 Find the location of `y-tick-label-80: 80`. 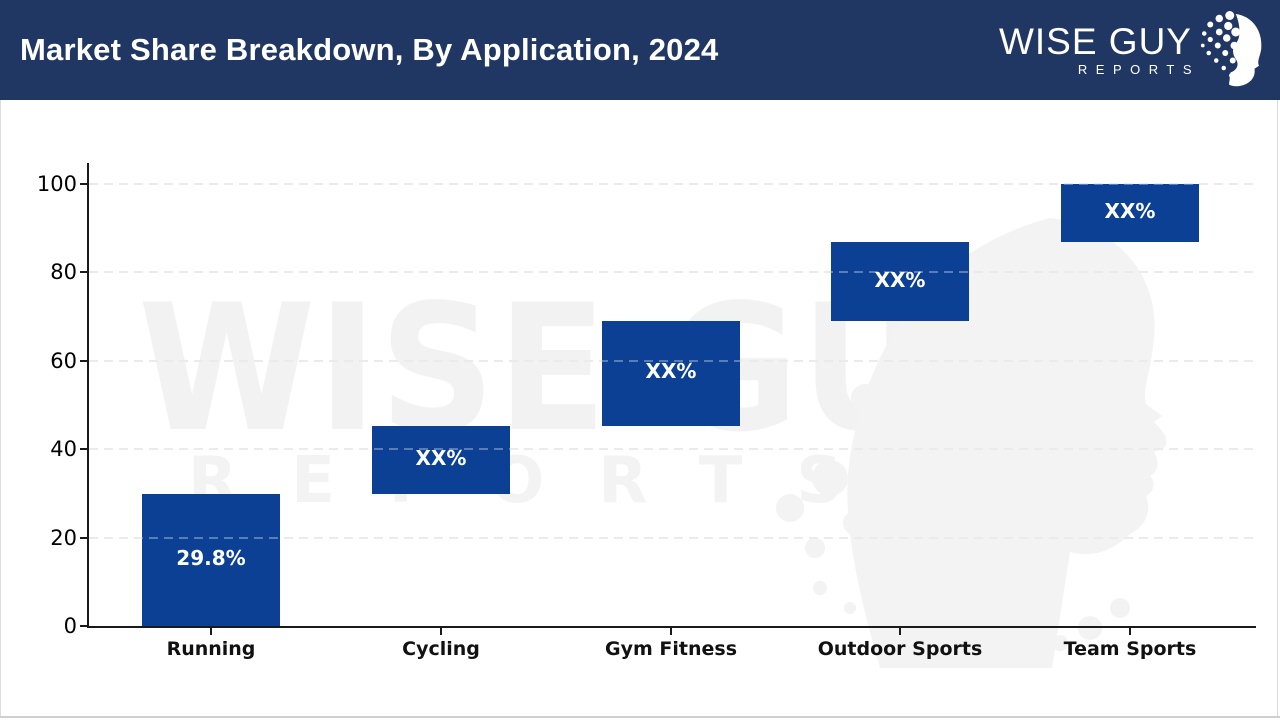

y-tick-label-80: 80 is located at coordinates (63, 272).